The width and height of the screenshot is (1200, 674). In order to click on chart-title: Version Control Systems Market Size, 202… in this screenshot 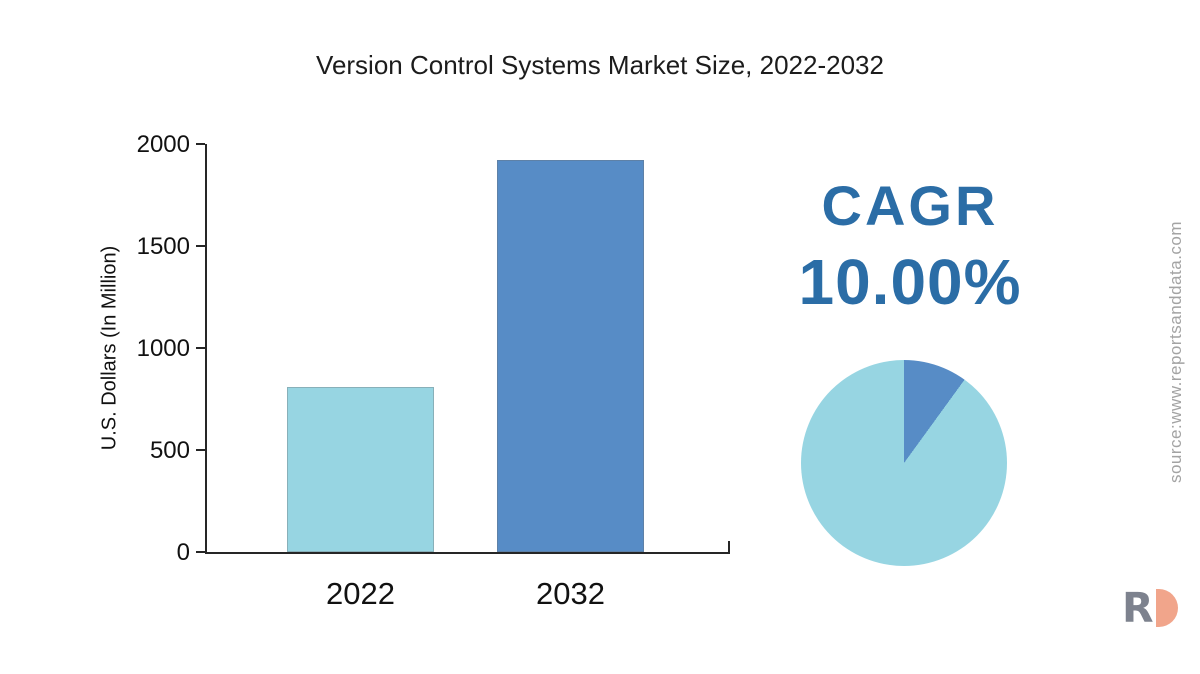, I will do `click(600, 65)`.